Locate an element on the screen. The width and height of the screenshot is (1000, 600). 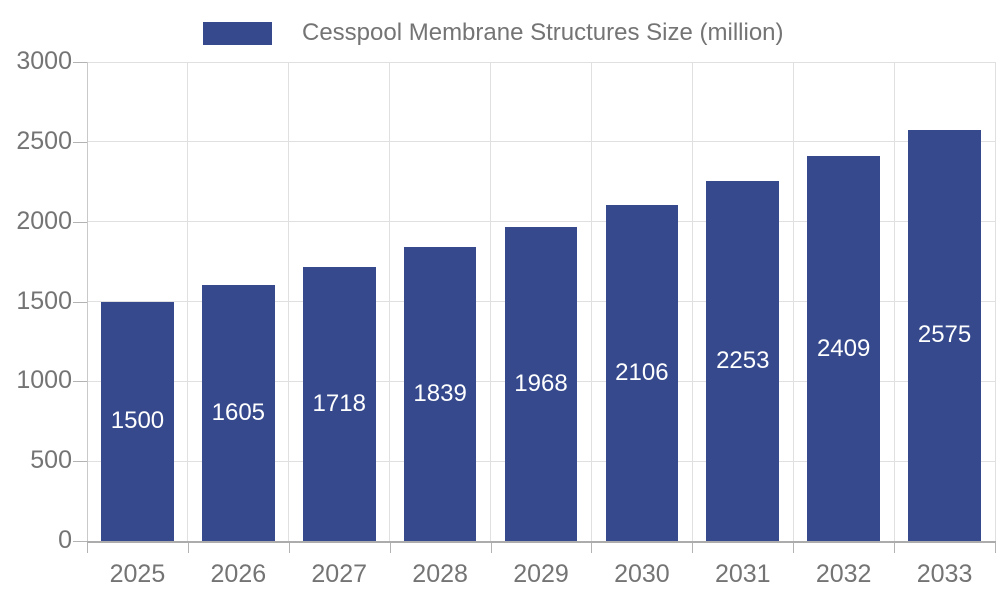
y-axis-tick-label: 1000 is located at coordinates (44, 380).